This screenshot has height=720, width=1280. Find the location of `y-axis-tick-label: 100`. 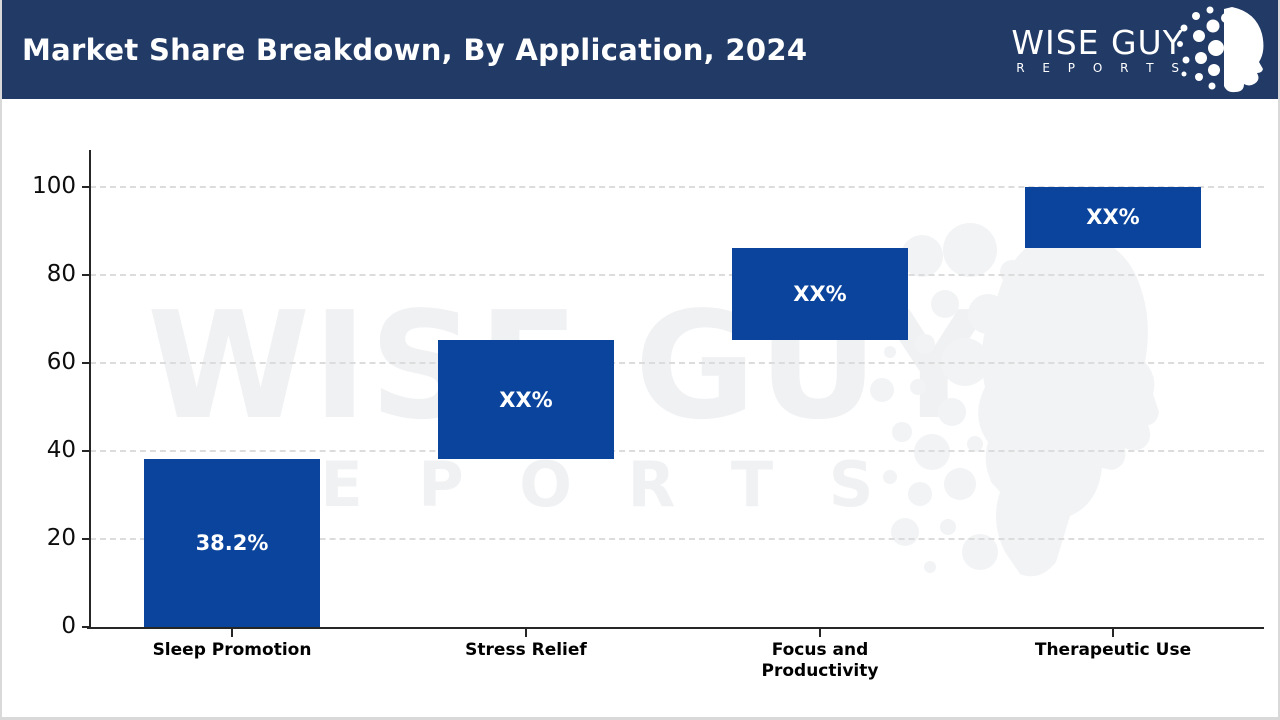

y-axis-tick-label: 100 is located at coordinates (54, 186).